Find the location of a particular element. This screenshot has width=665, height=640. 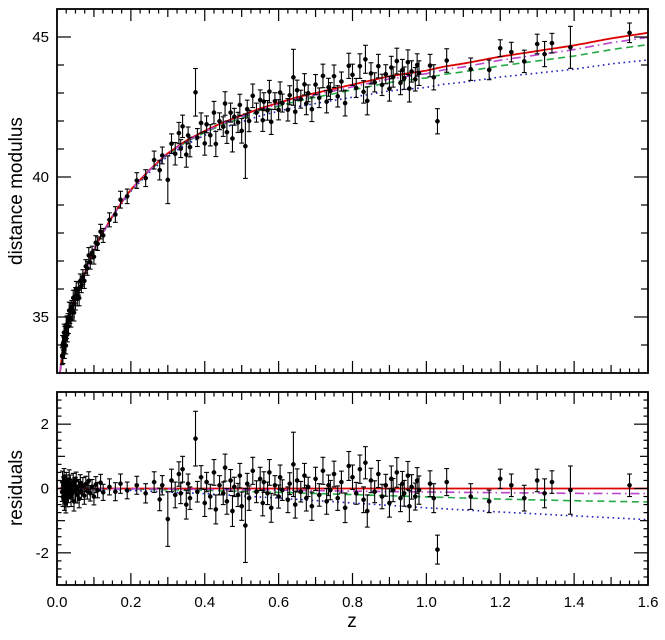

x-tick-label: 0.8 is located at coordinates (352, 602).